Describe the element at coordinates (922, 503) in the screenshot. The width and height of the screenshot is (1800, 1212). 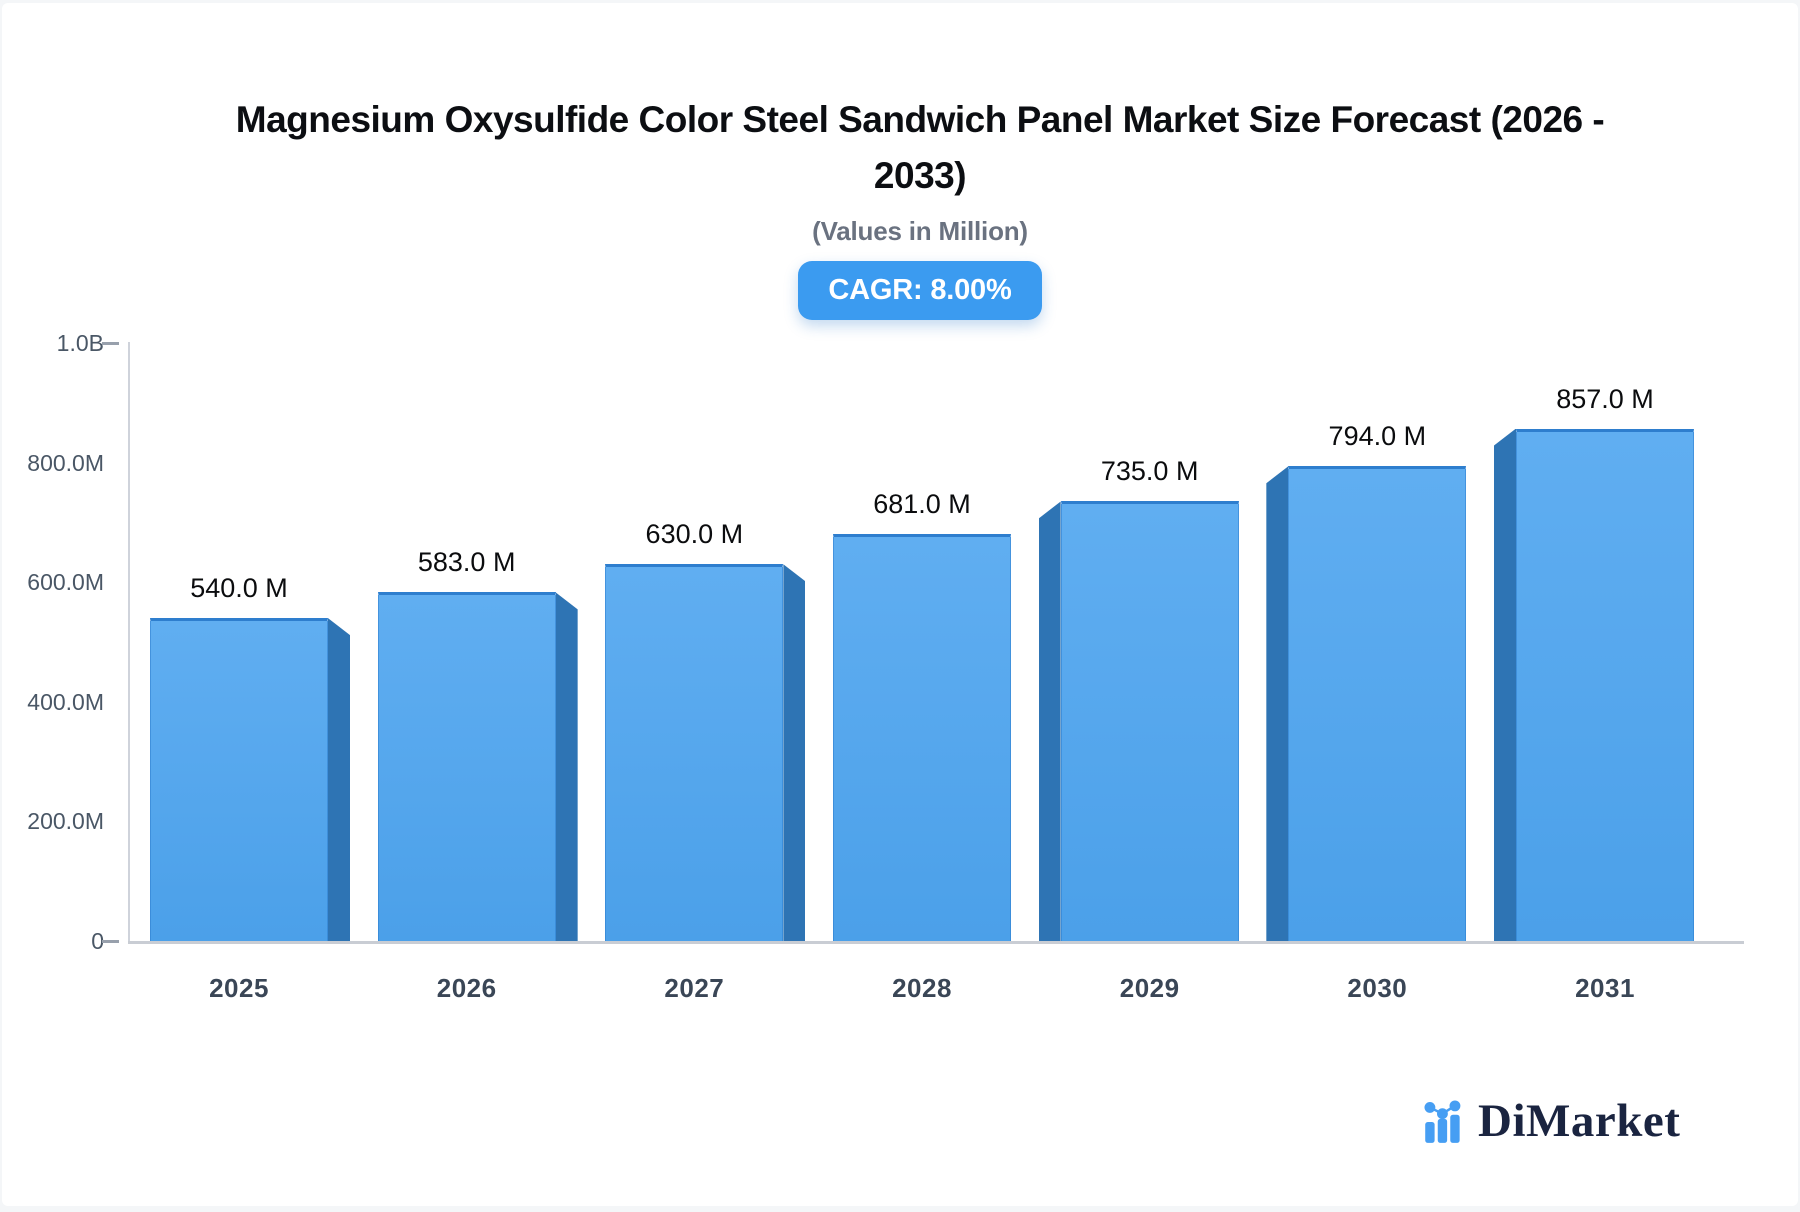
I see `bar-value-label: 681.0 M` at that location.